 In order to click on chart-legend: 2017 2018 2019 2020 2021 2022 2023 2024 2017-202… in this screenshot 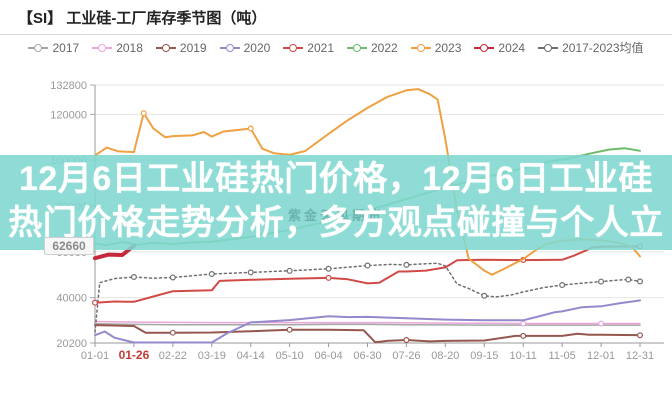, I will do `click(336, 47)`.